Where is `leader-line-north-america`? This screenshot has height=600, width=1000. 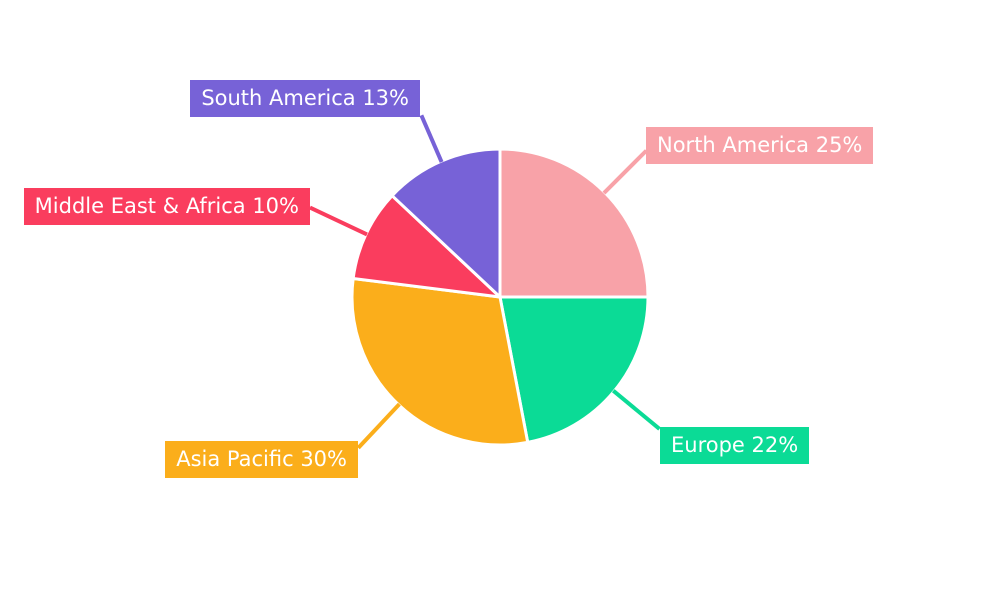
leader-line-north-america is located at coordinates (625, 172).